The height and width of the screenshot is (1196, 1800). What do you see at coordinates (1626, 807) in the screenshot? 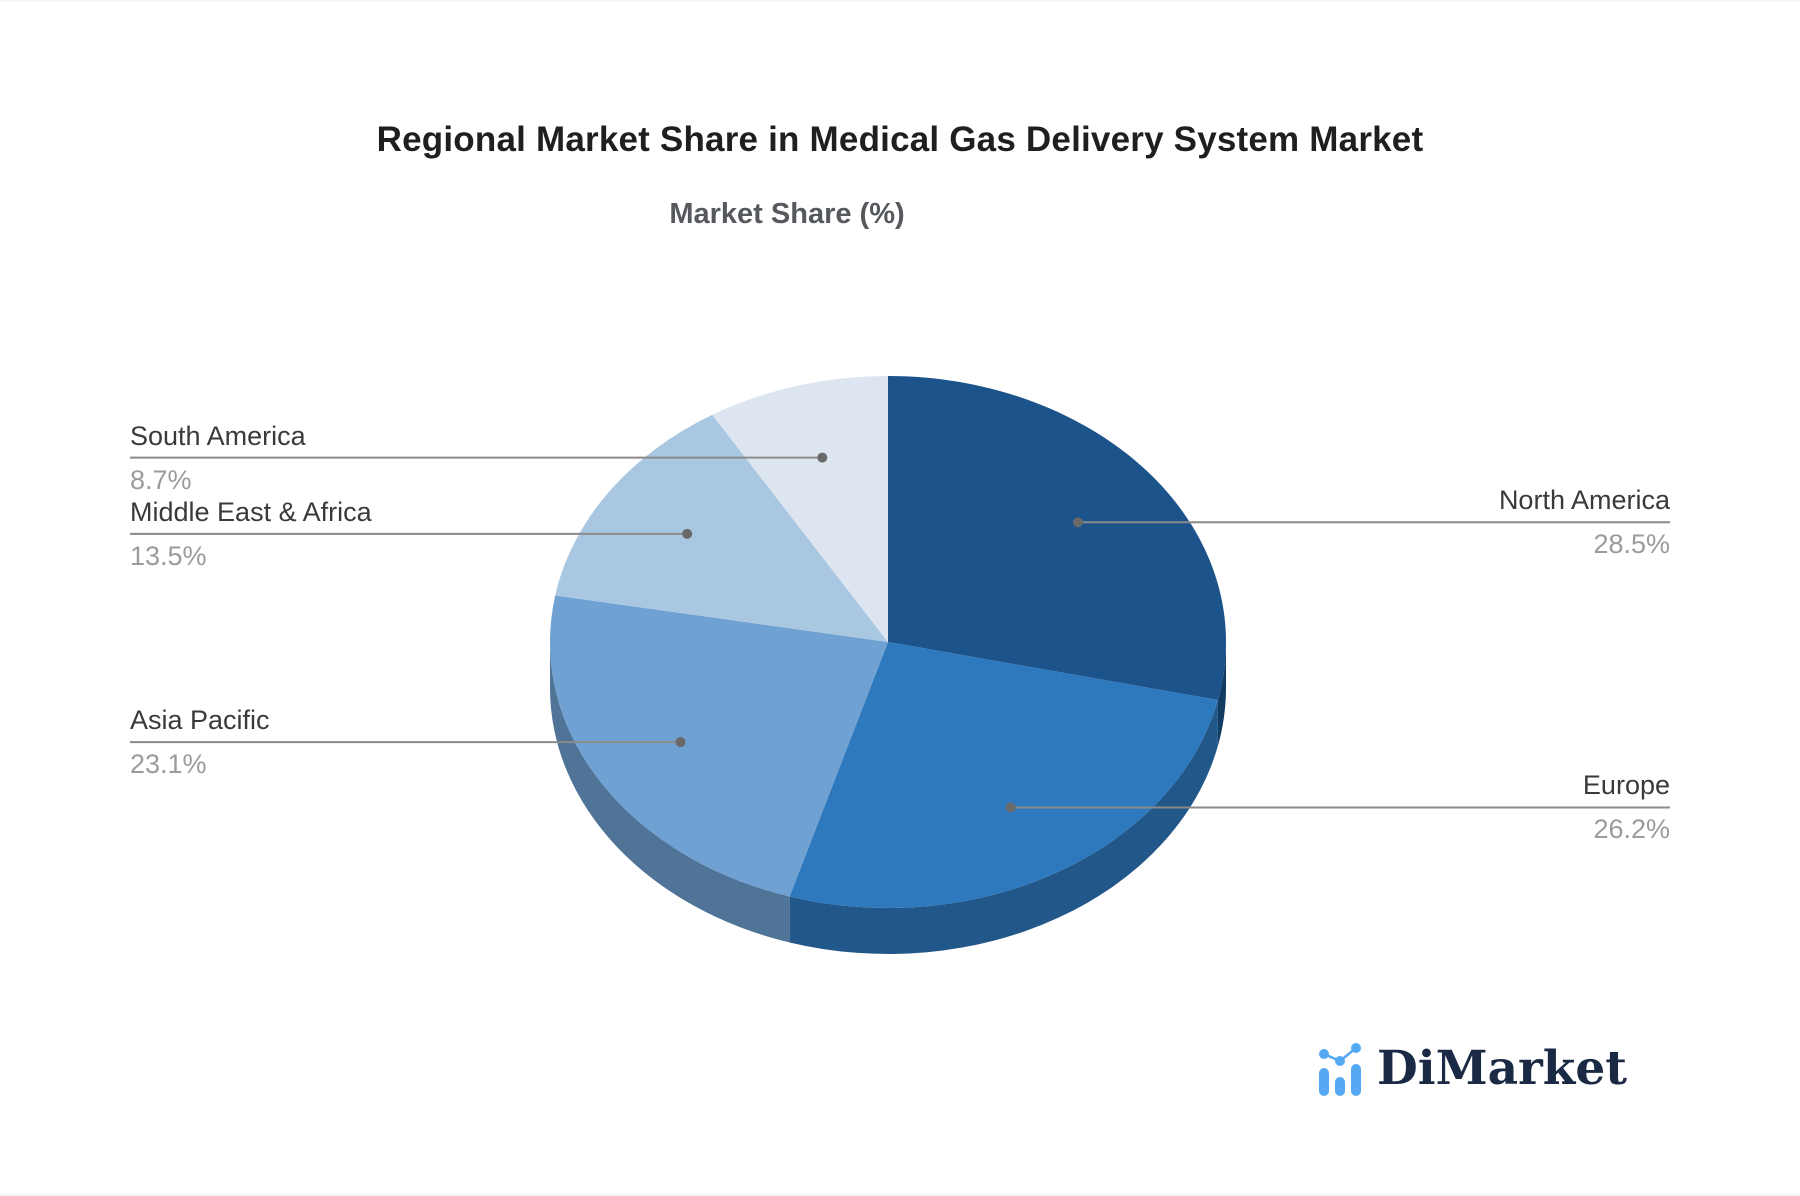
I see `callout-europe: Europe 26.2%` at bounding box center [1626, 807].